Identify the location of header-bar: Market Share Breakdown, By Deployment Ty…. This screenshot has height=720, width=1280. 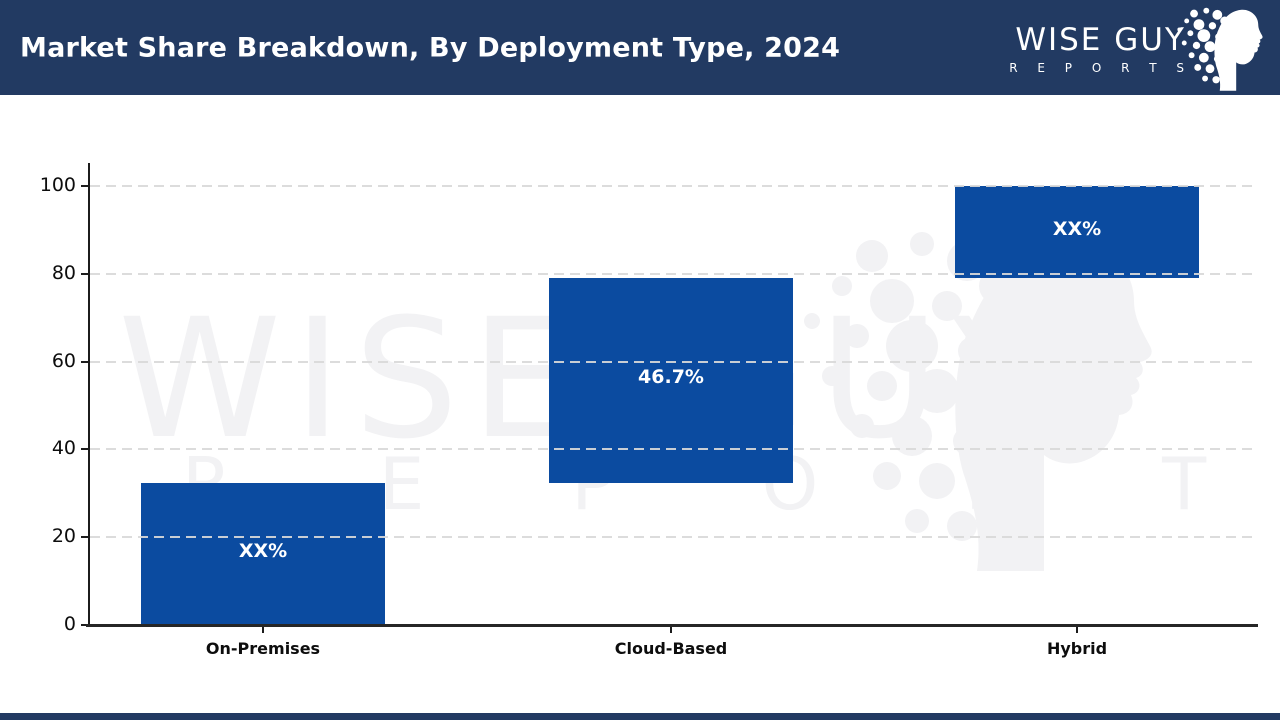
(640, 47).